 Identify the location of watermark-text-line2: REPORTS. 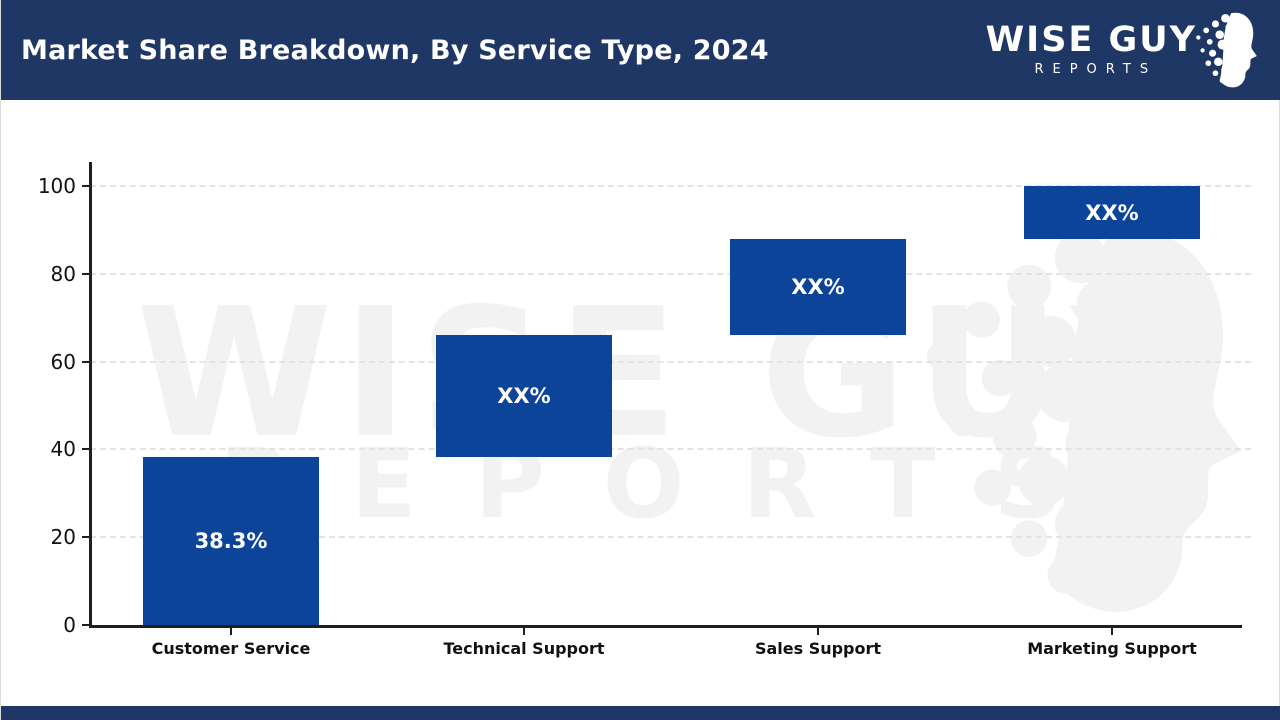
(670, 484).